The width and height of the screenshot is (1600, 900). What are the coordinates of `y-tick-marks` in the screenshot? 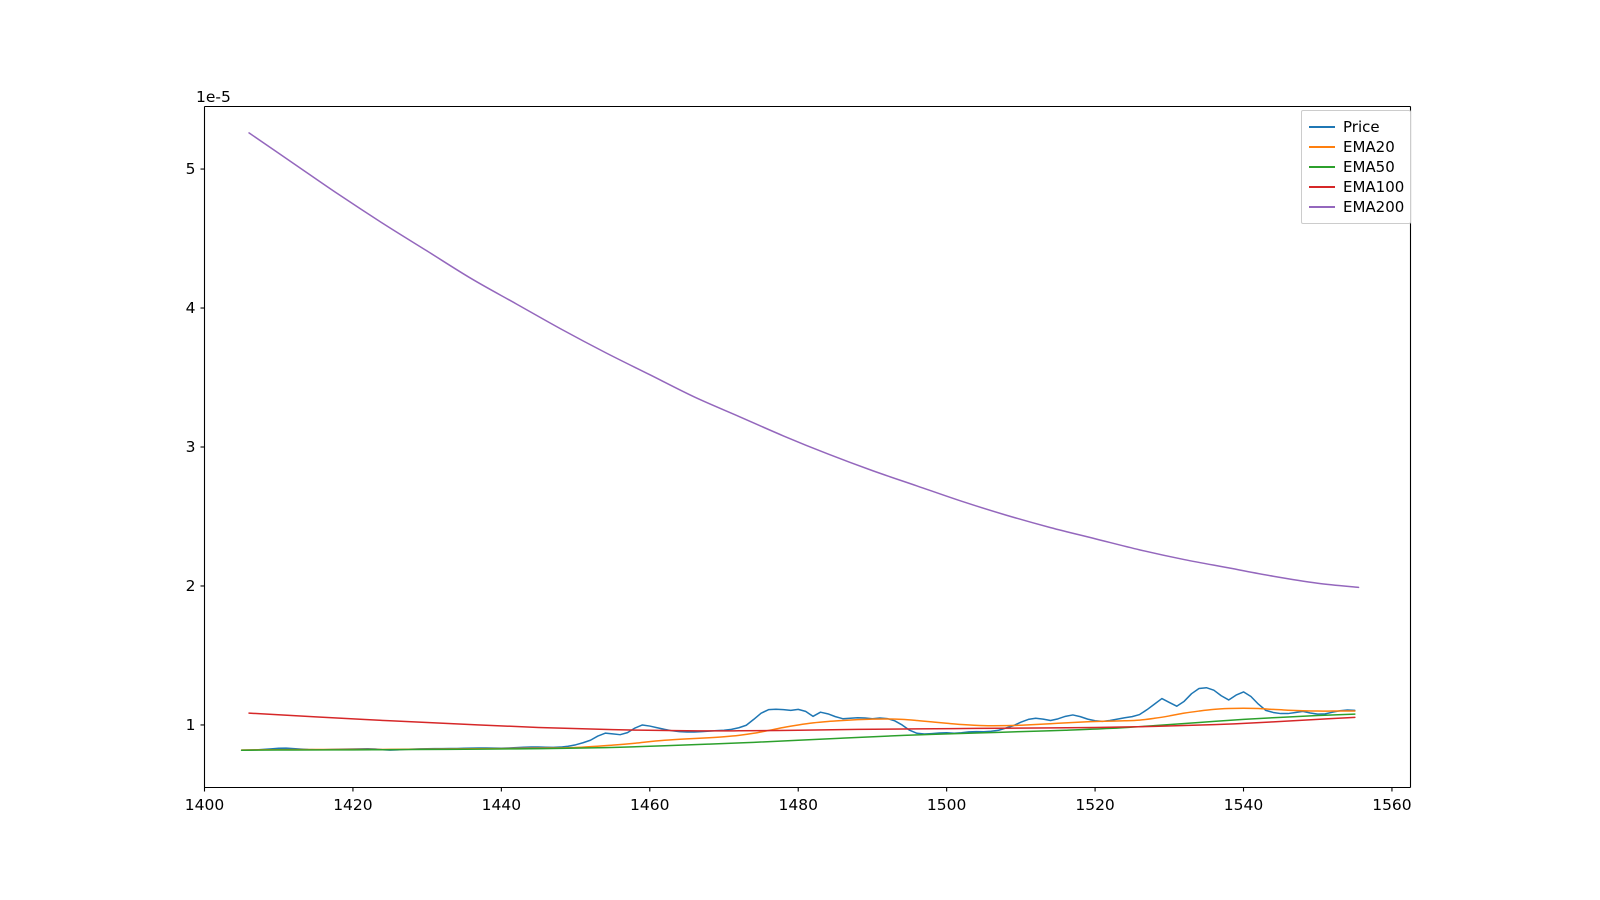 It's located at (202, 447).